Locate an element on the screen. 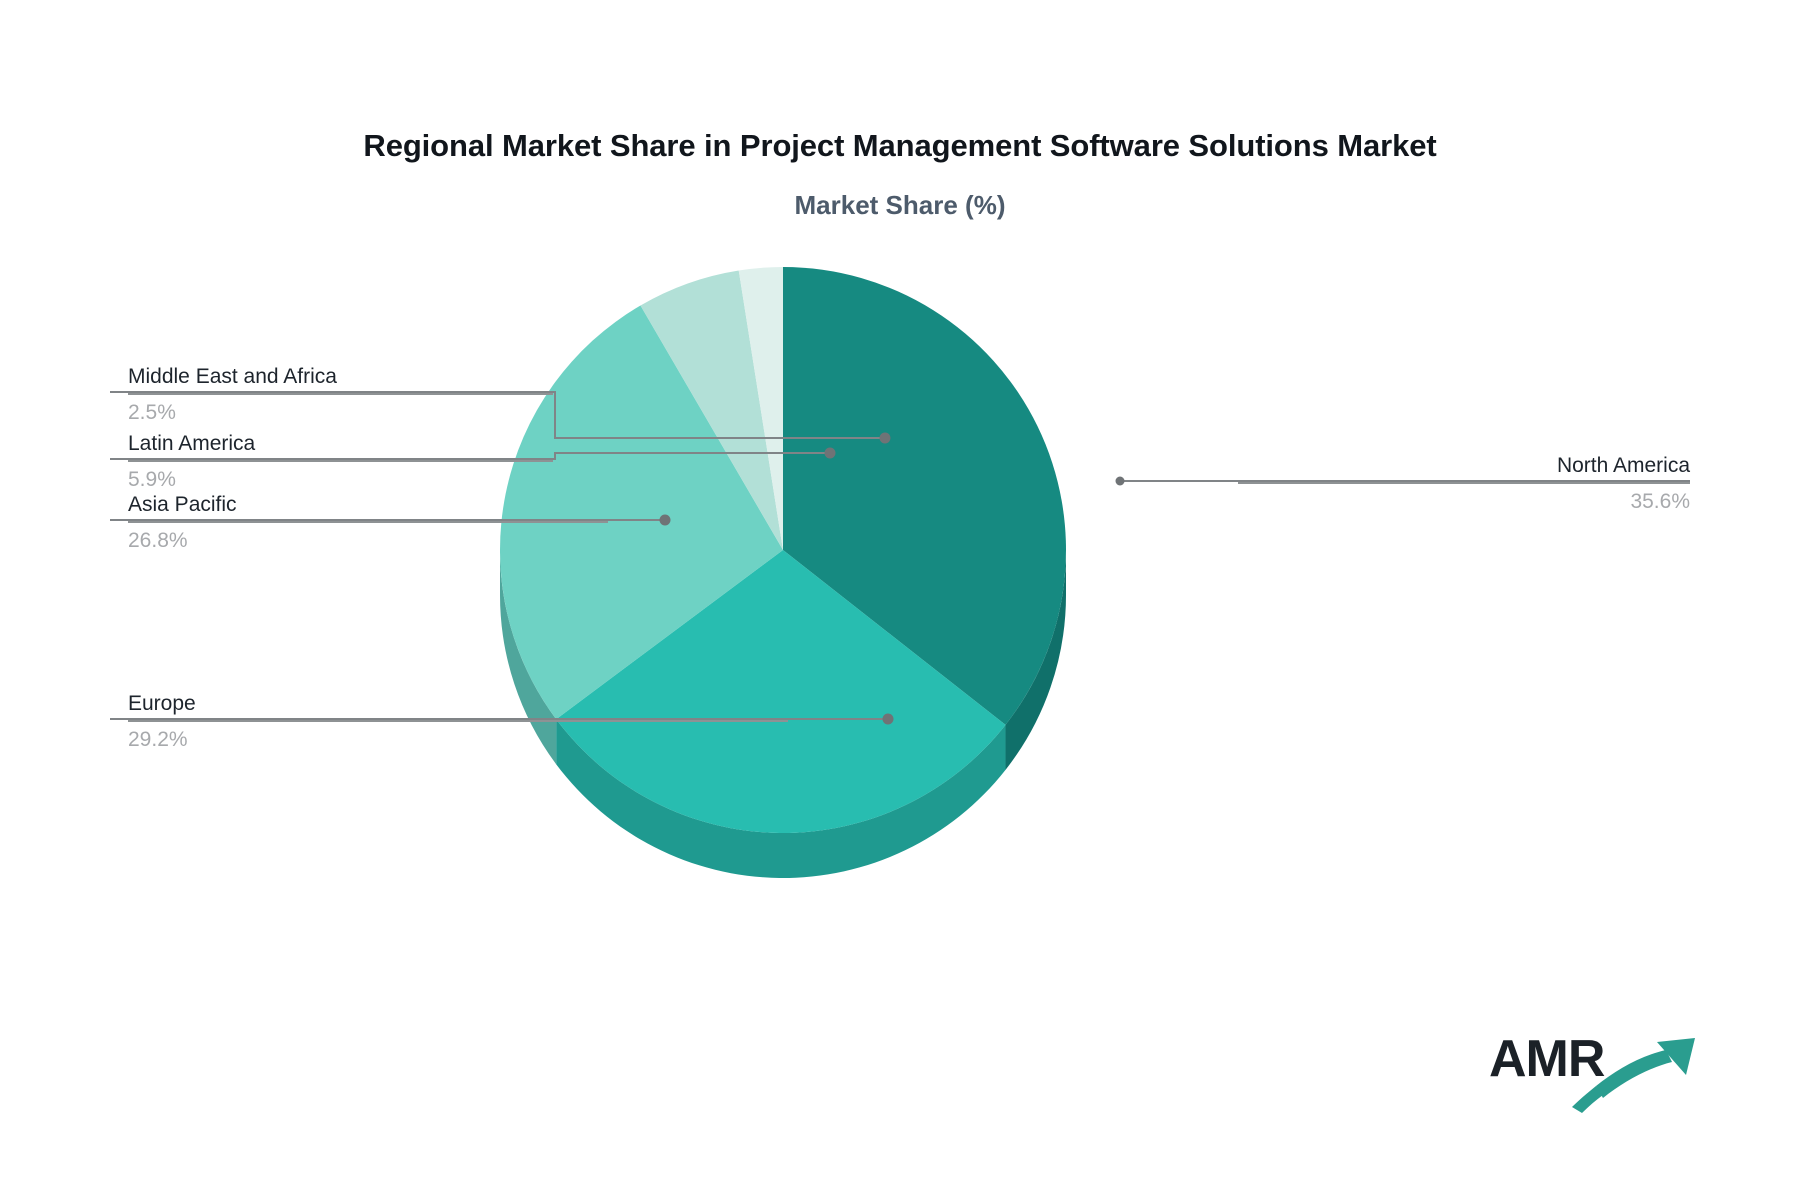  callout-rule-europe is located at coordinates (458, 721).